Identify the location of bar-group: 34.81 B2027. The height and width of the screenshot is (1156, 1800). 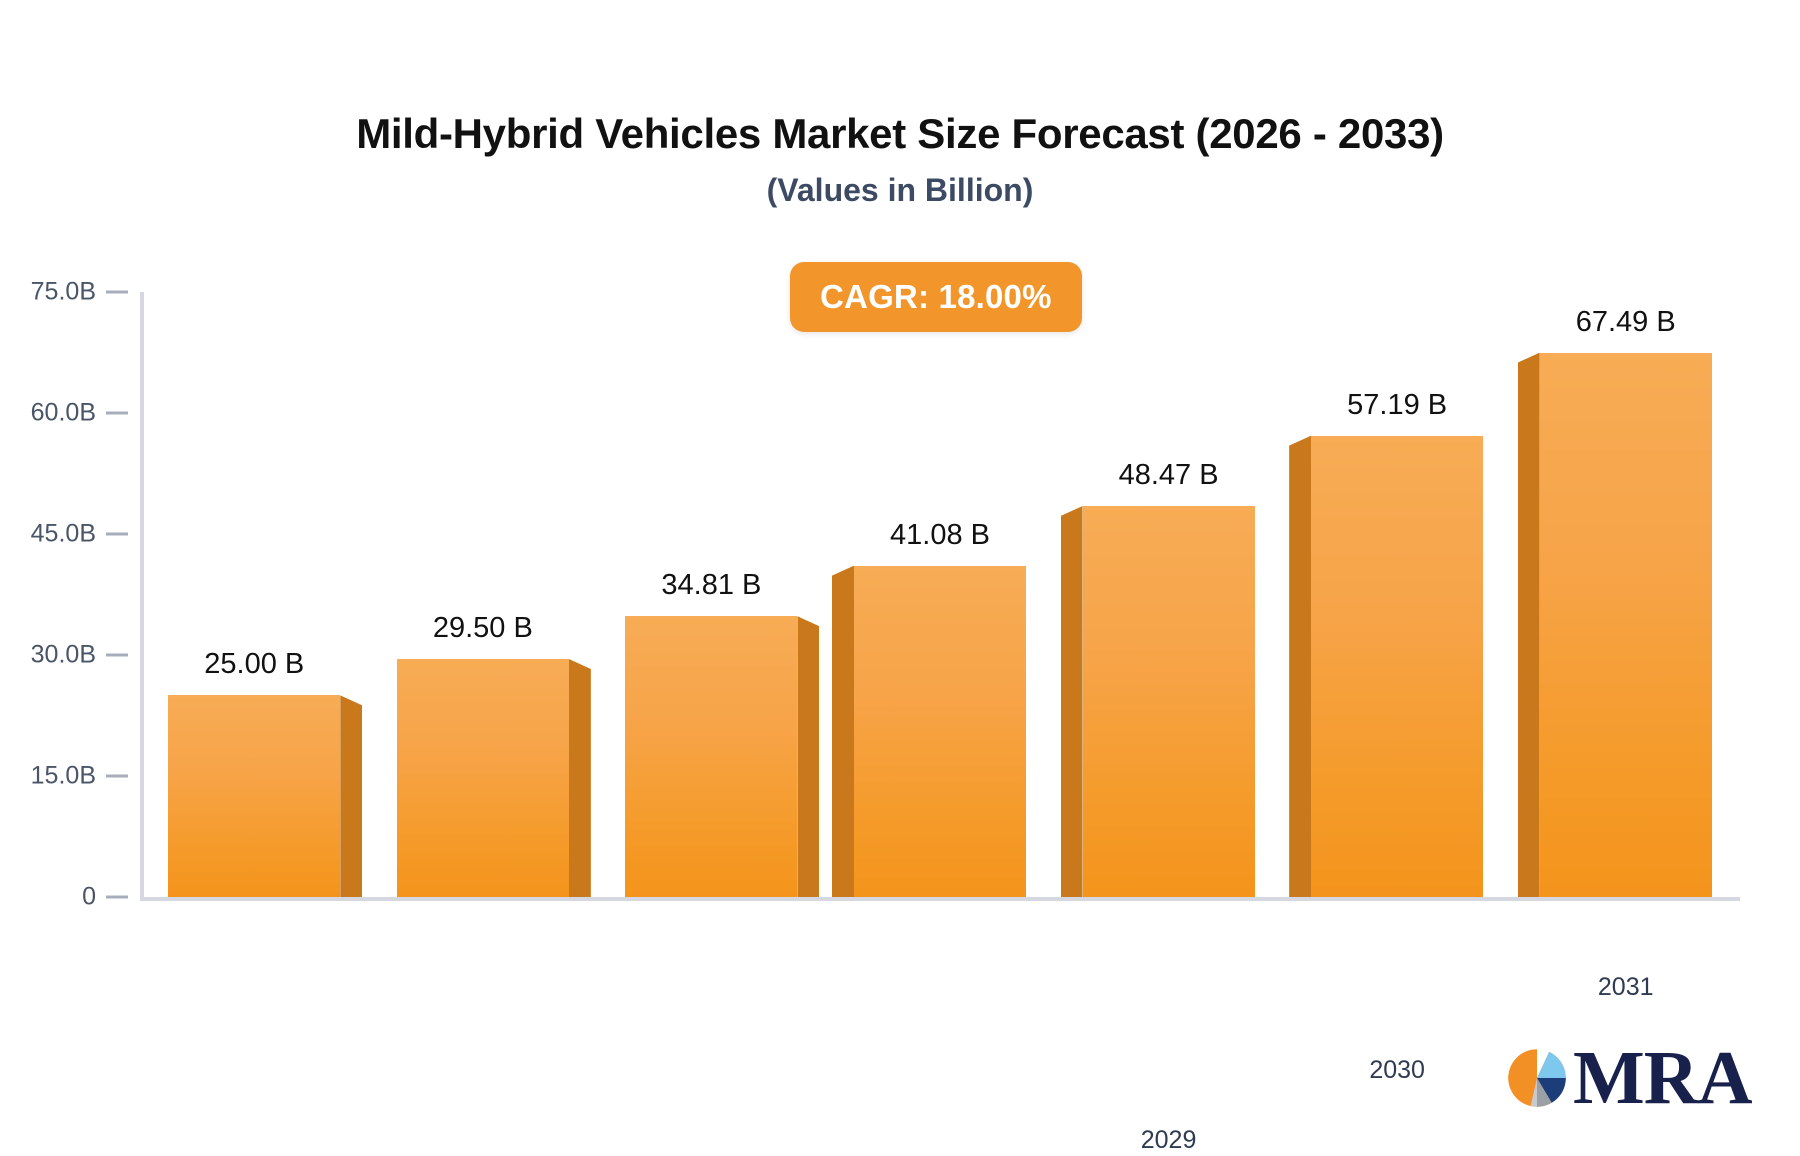
(722, 733).